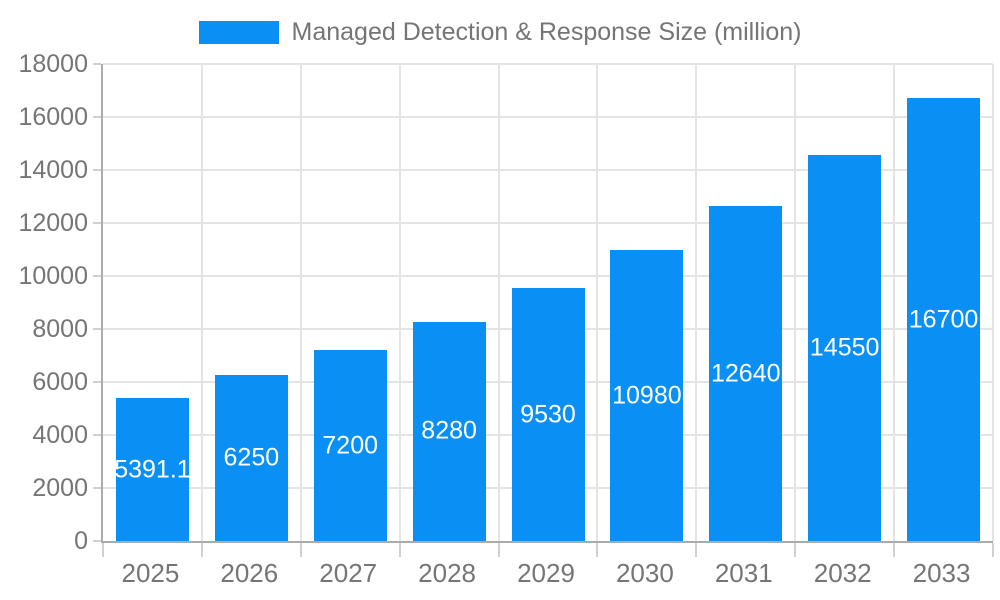 The image size is (1000, 600). Describe the element at coordinates (842, 573) in the screenshot. I see `x-tick-label: 2032` at that location.